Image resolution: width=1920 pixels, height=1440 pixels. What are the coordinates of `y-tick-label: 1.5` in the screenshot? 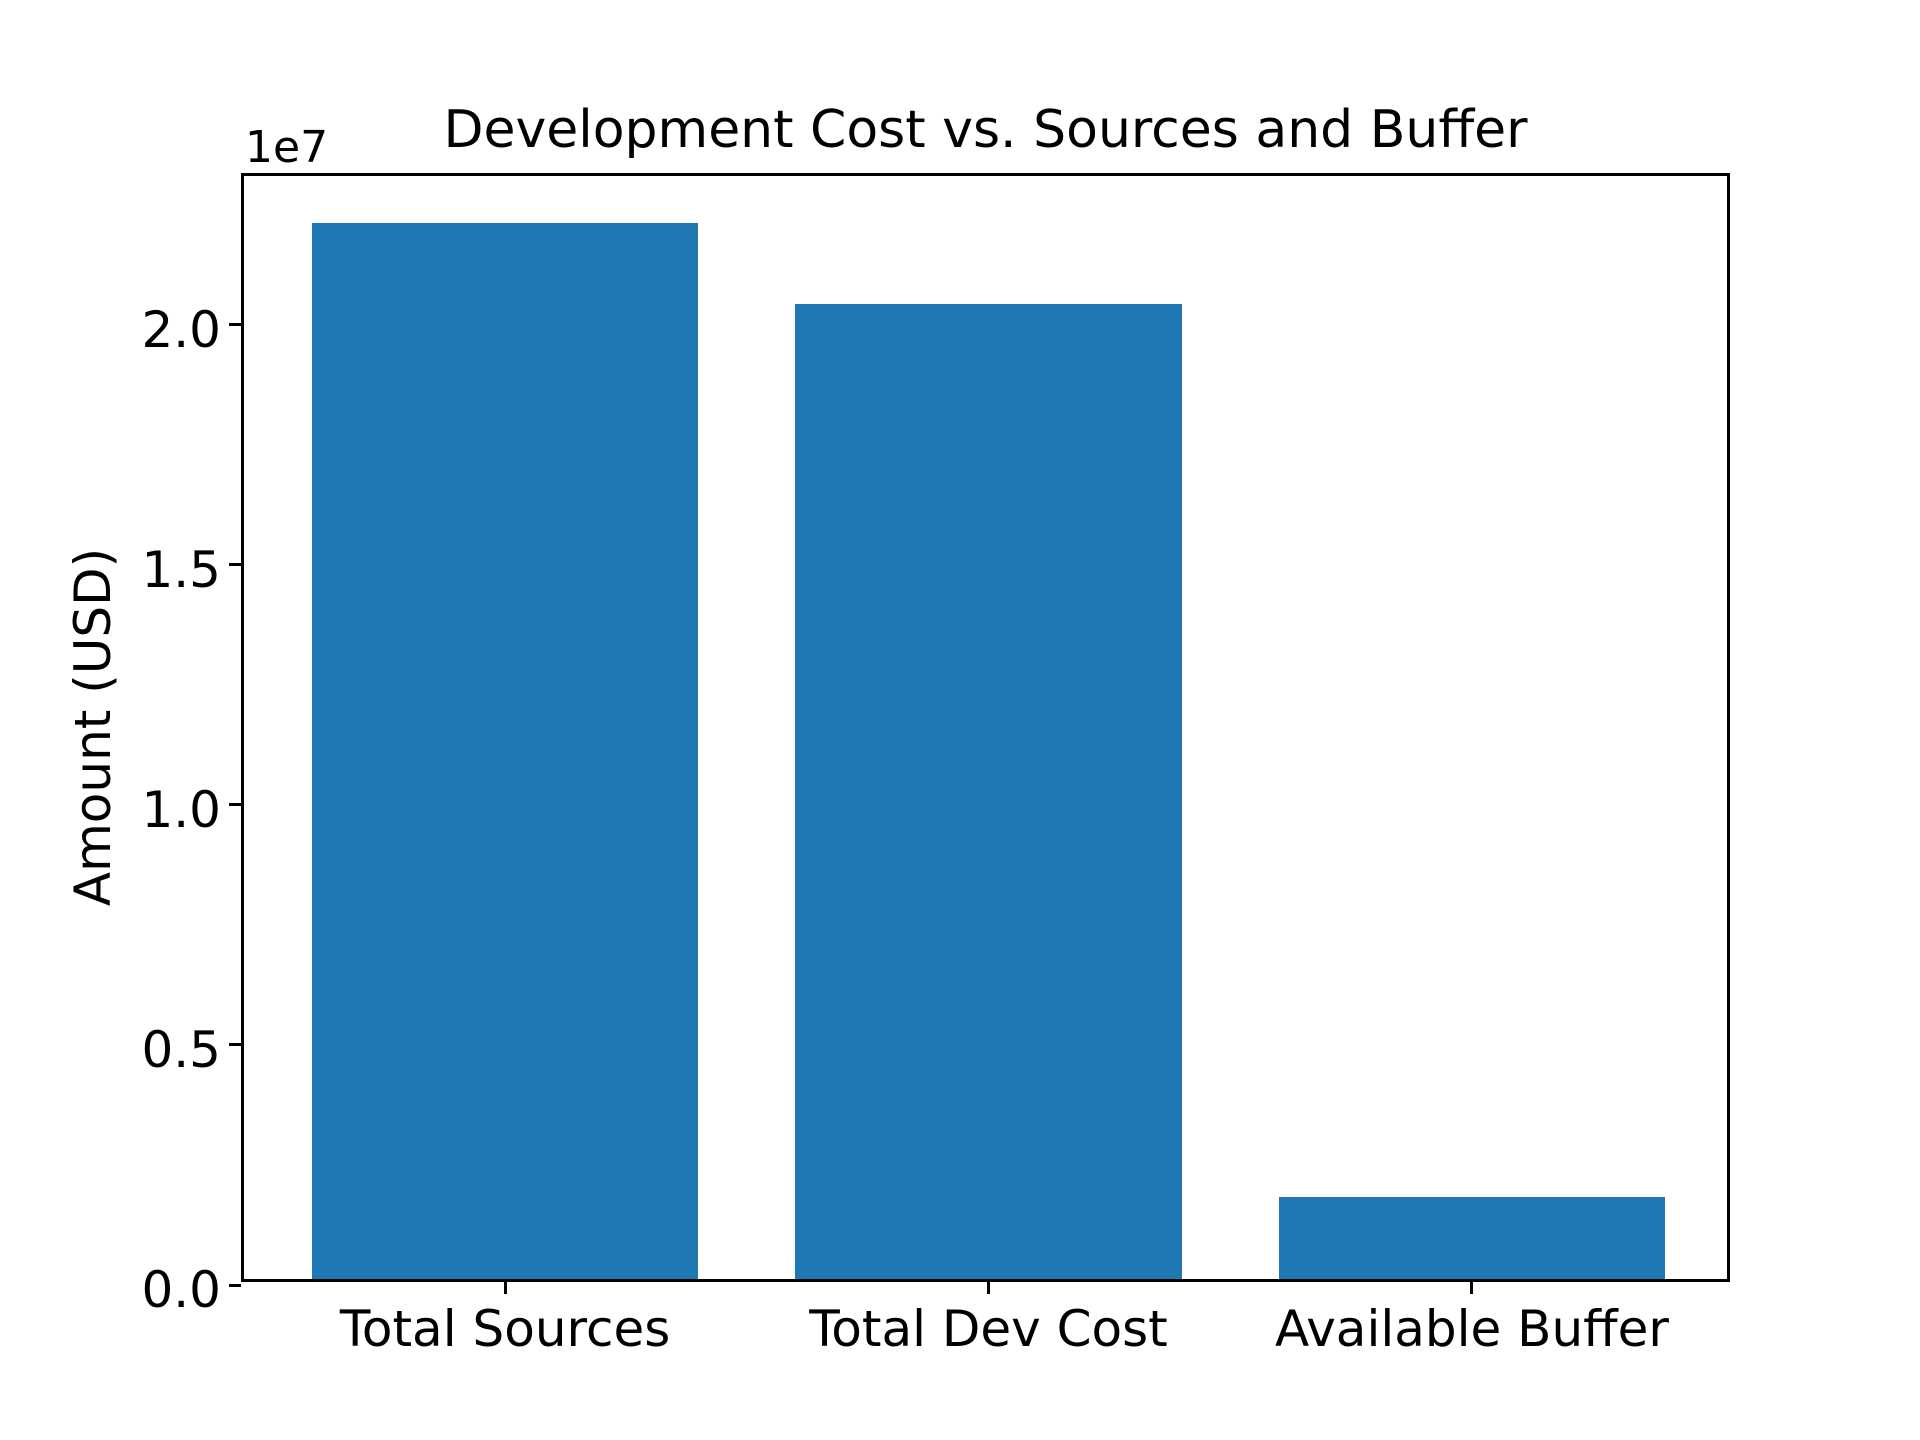 It's located at (181, 569).